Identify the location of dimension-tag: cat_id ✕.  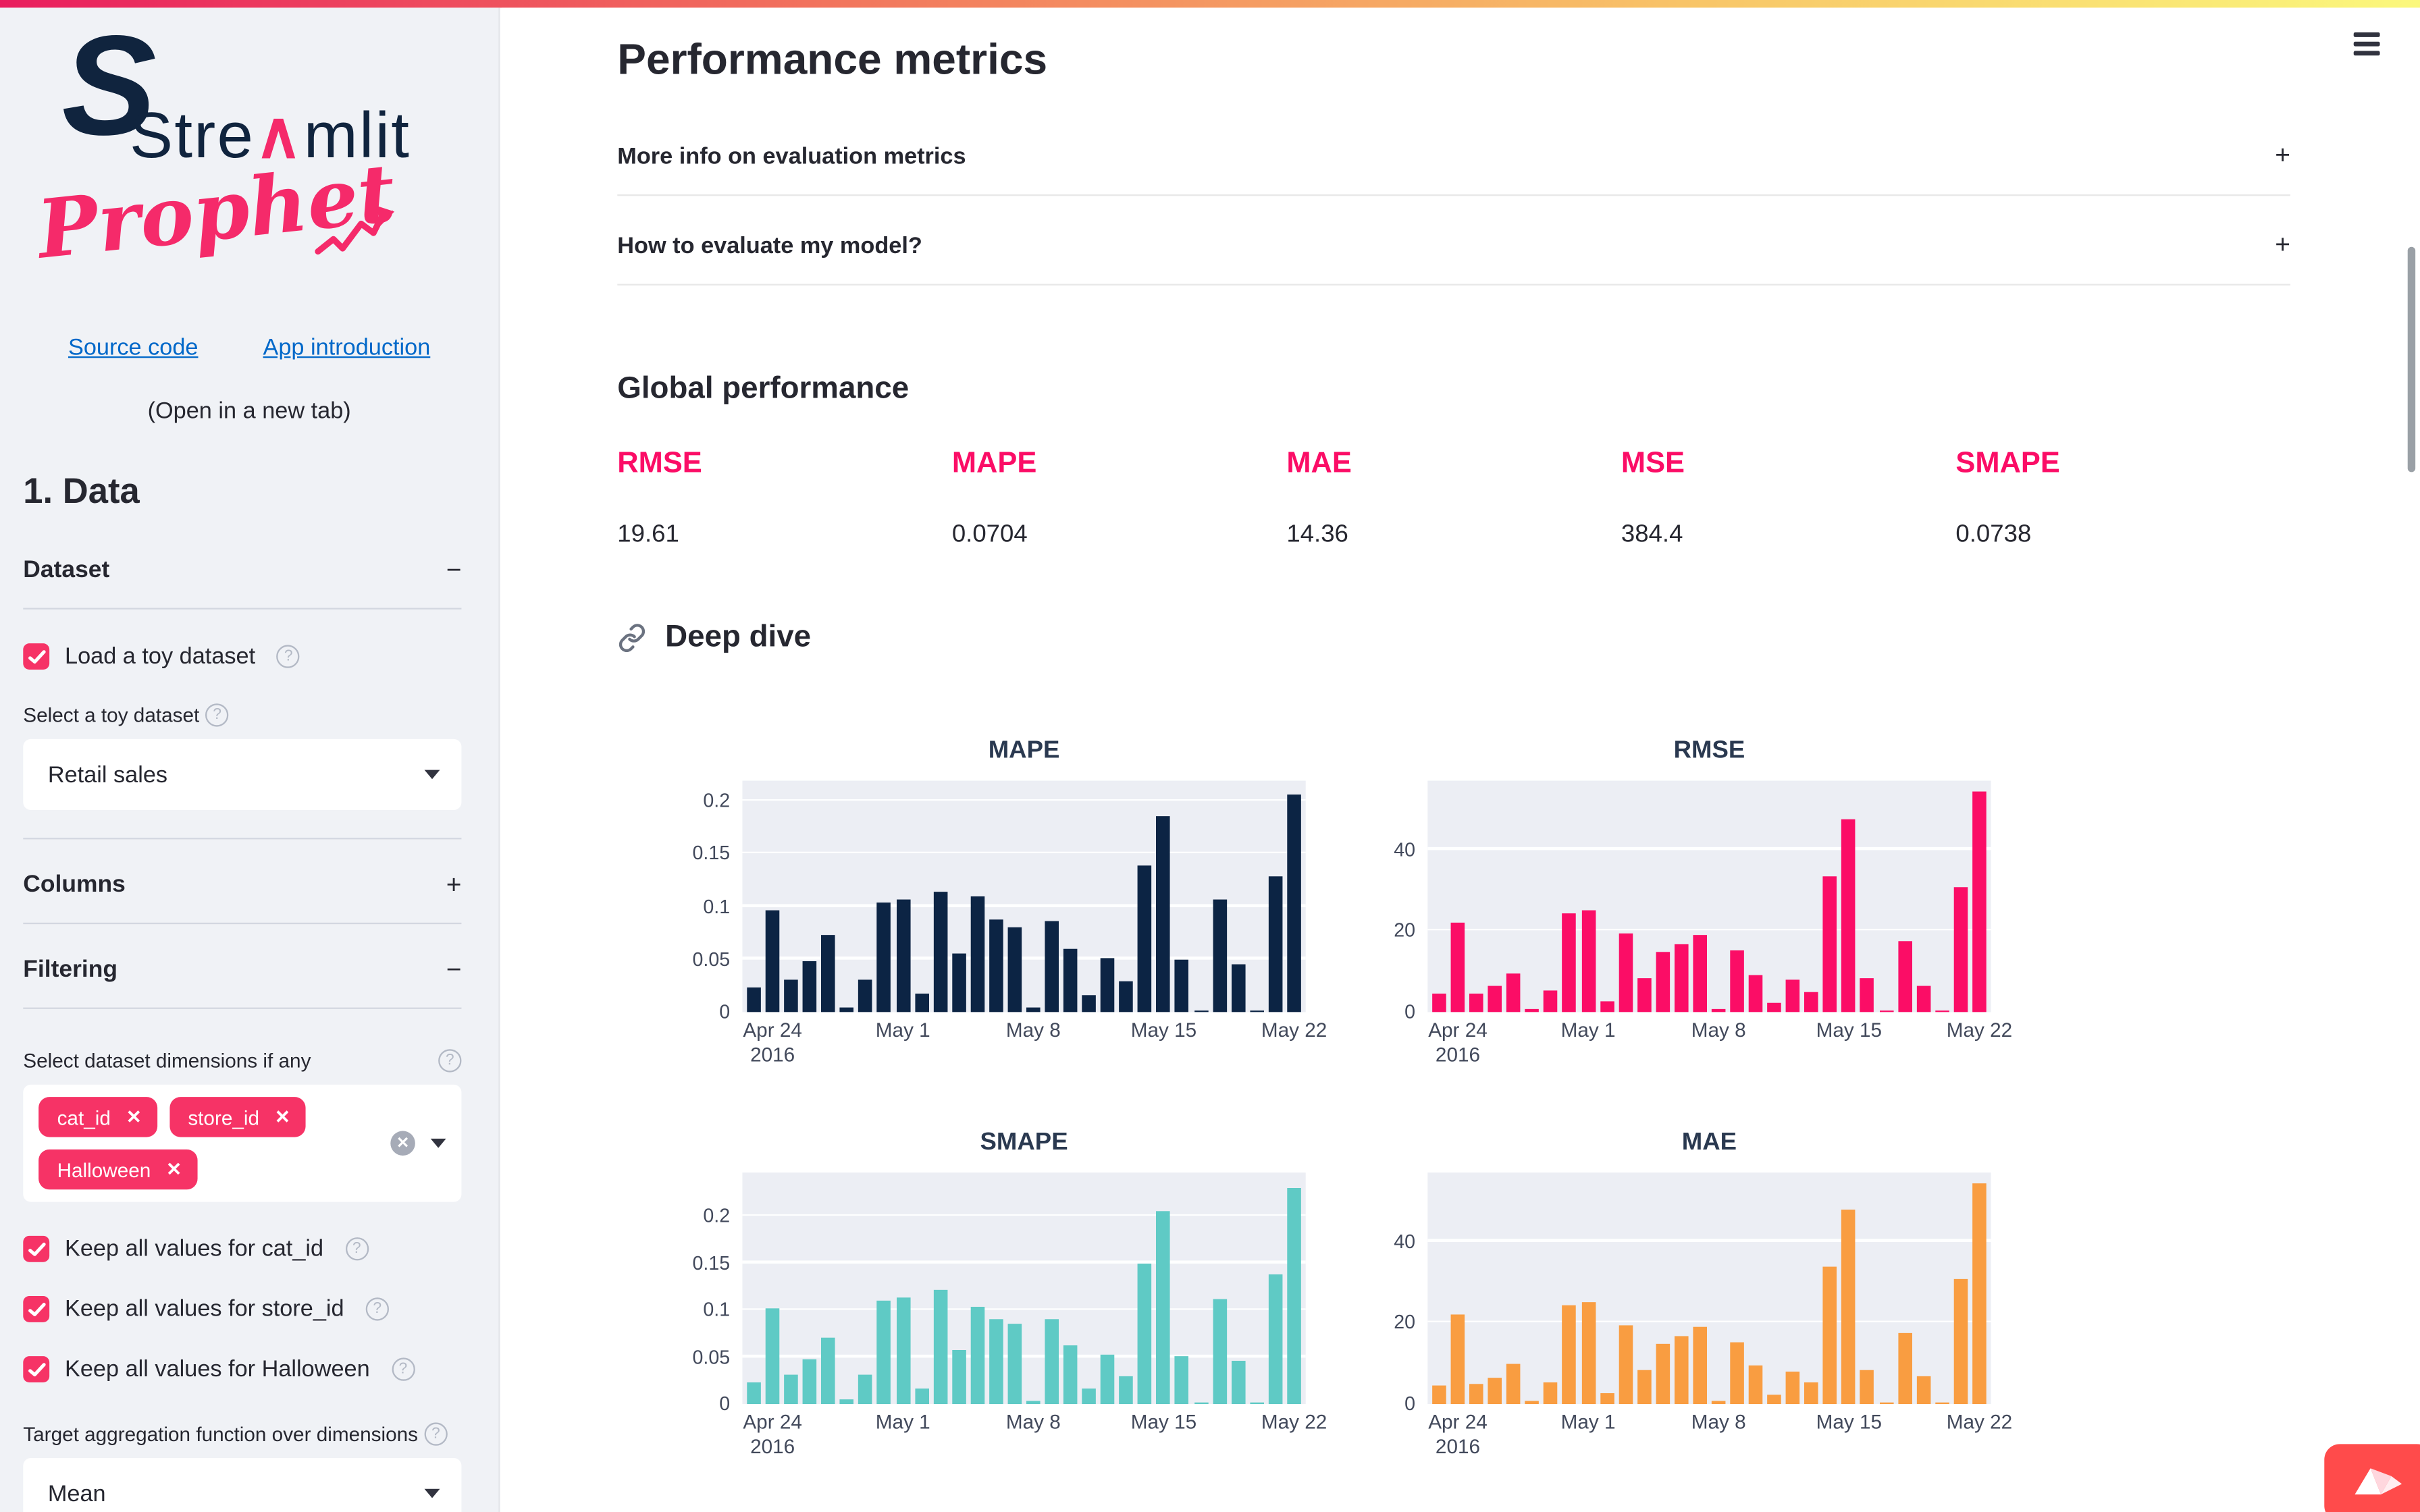
(97, 1117).